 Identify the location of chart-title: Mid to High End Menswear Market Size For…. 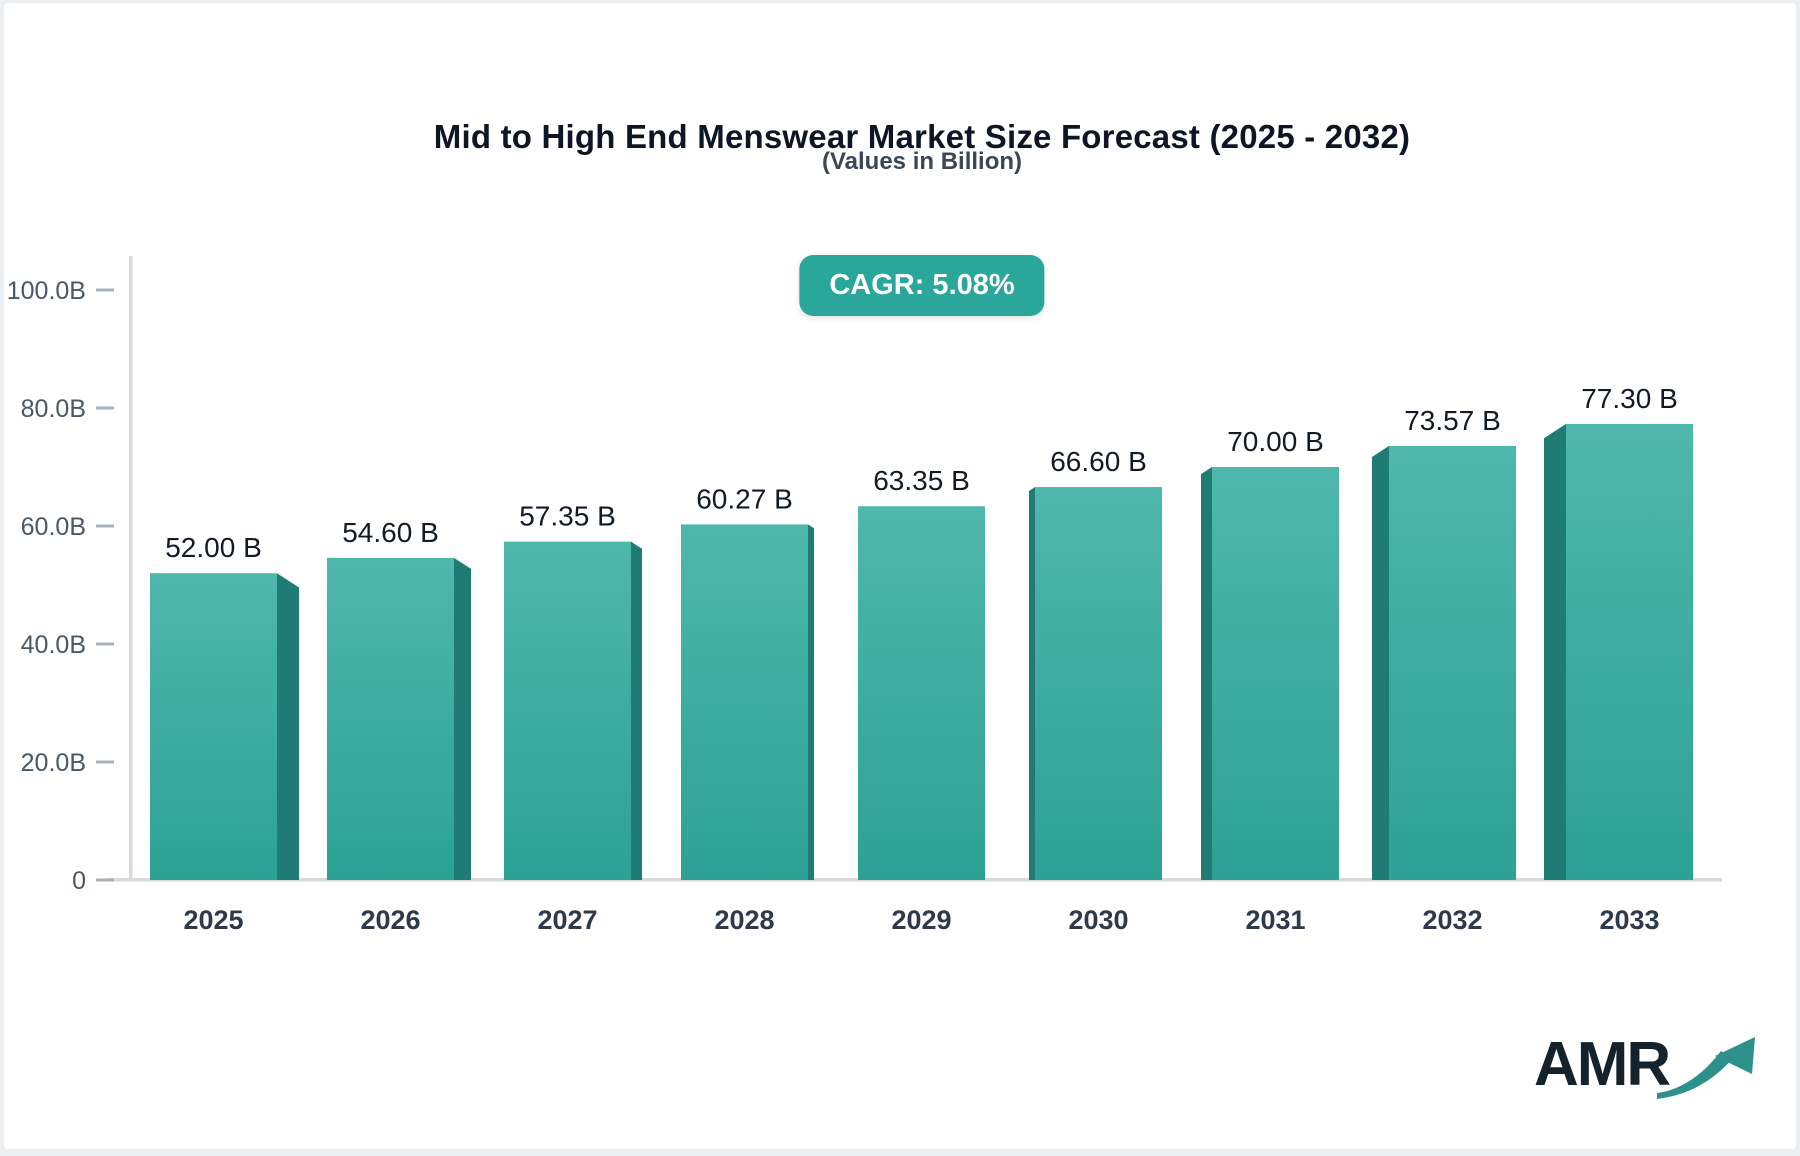
(922, 137).